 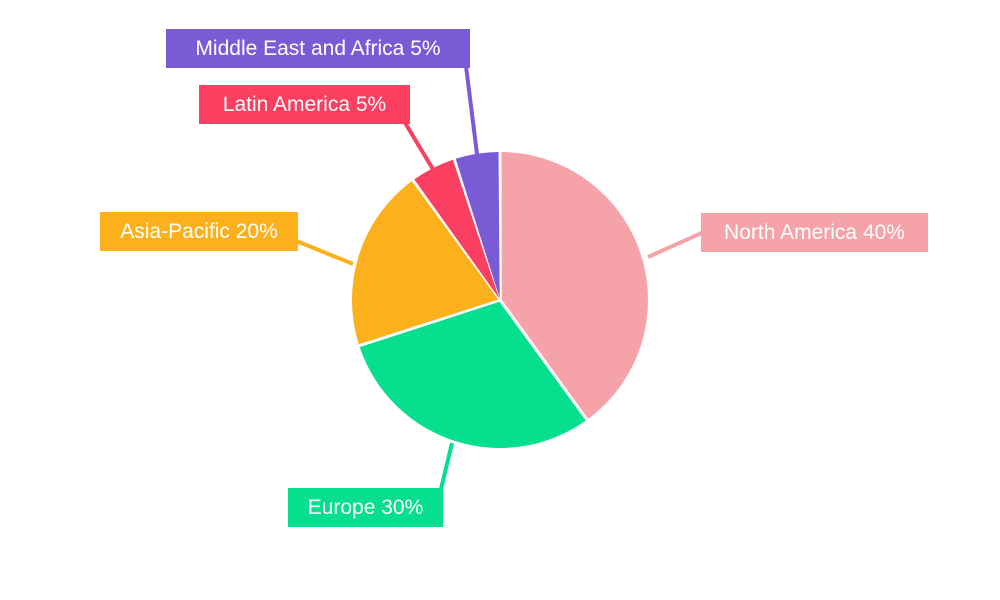 What do you see at coordinates (472, 375) in the screenshot?
I see `pie-slice-europe` at bounding box center [472, 375].